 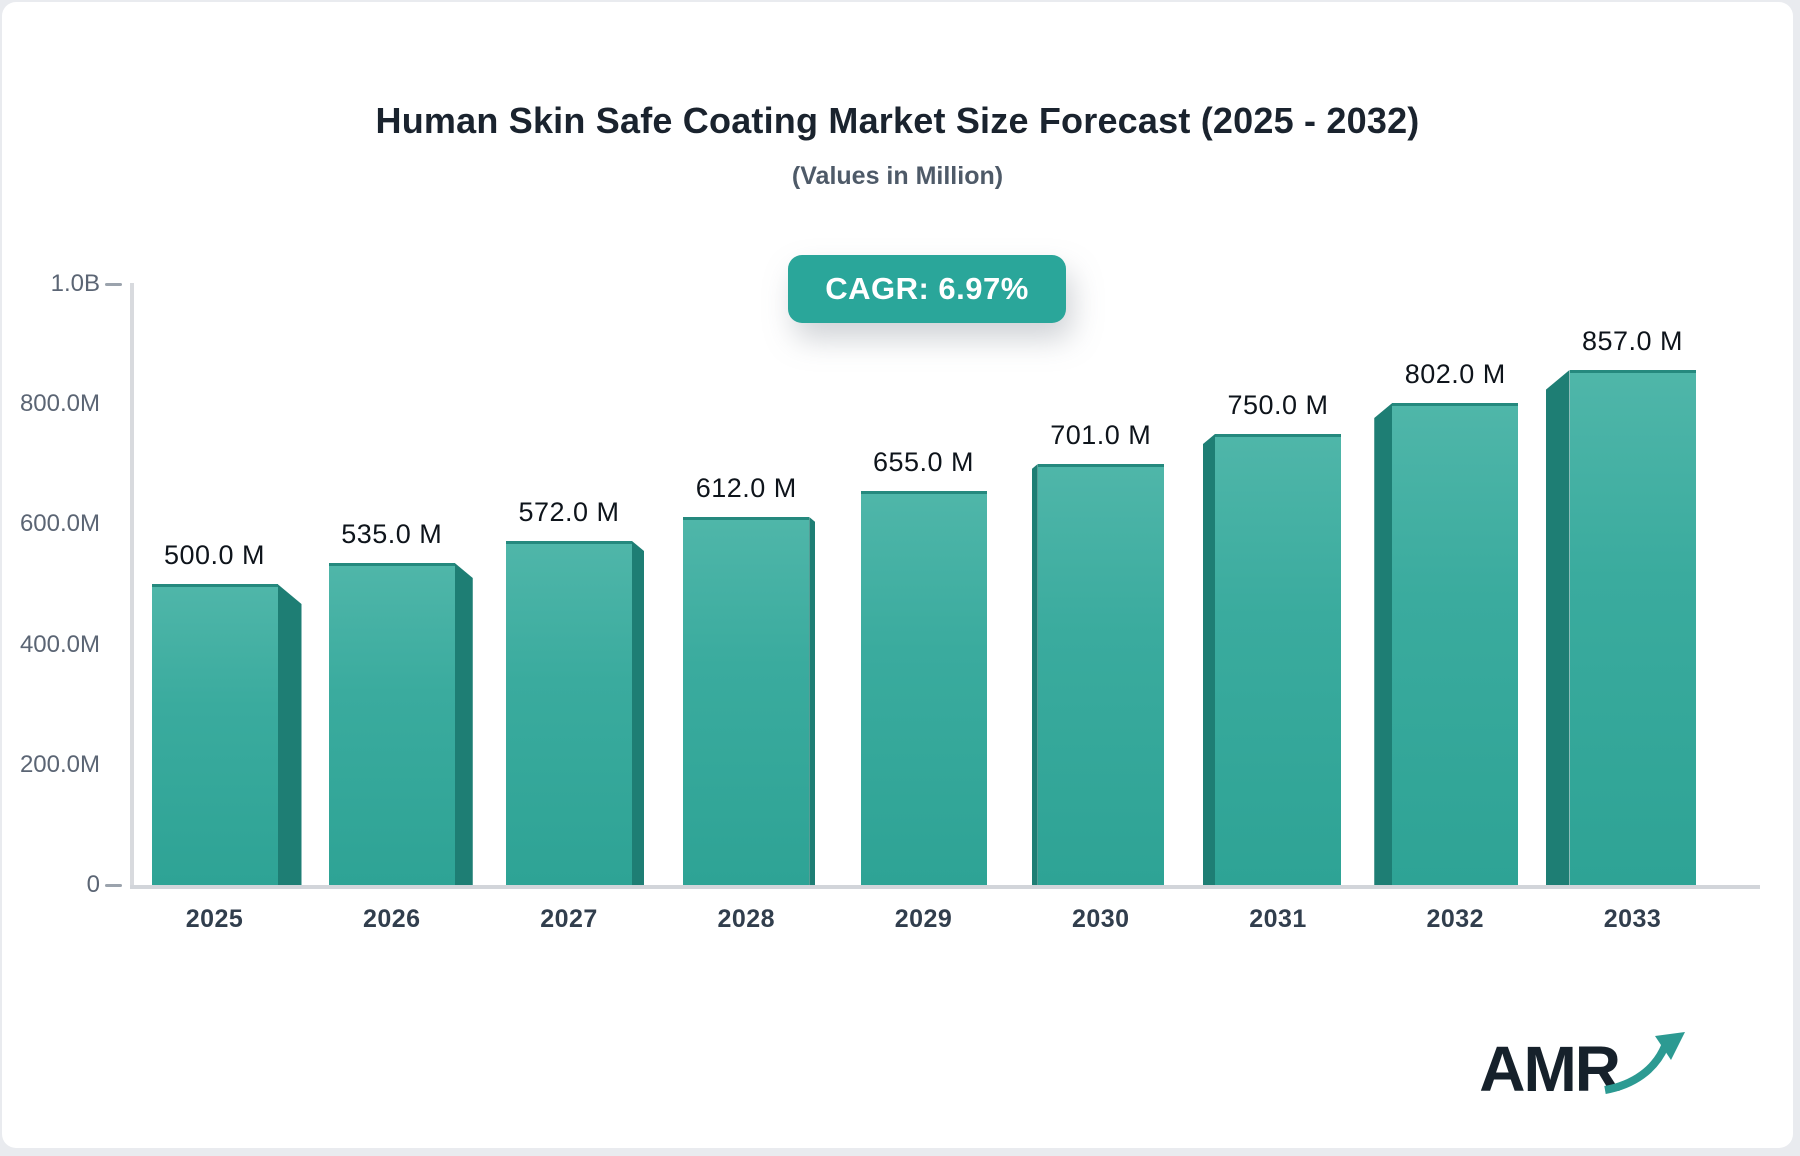 What do you see at coordinates (746, 919) in the screenshot?
I see `x-axis-label-2028: 2028` at bounding box center [746, 919].